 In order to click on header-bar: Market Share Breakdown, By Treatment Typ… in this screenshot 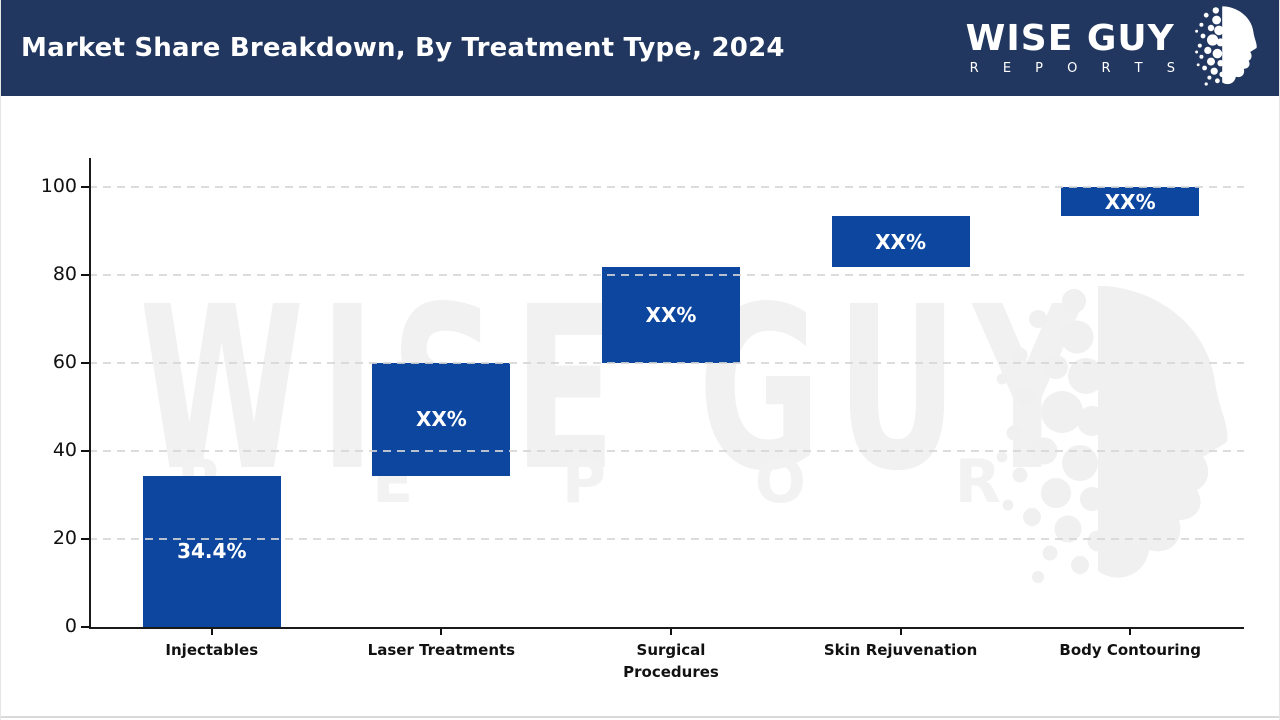, I will do `click(640, 48)`.